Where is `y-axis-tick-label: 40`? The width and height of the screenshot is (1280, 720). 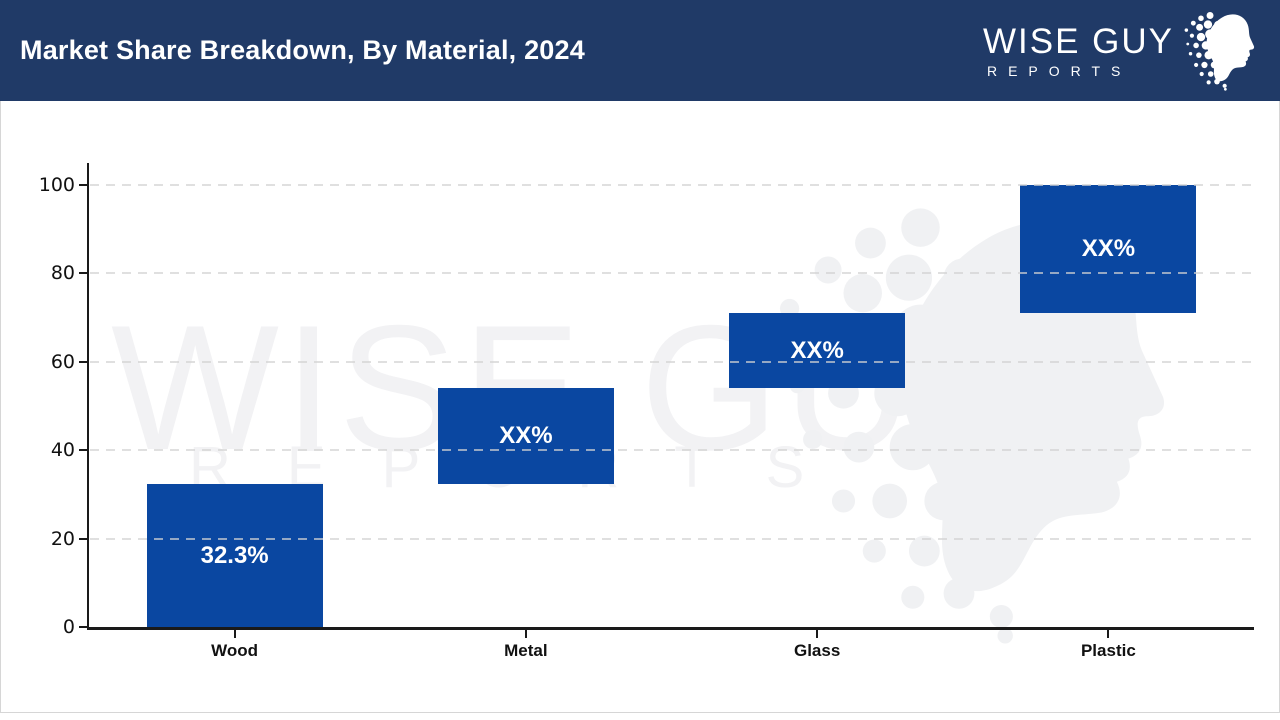
y-axis-tick-label: 40 is located at coordinates (62, 450).